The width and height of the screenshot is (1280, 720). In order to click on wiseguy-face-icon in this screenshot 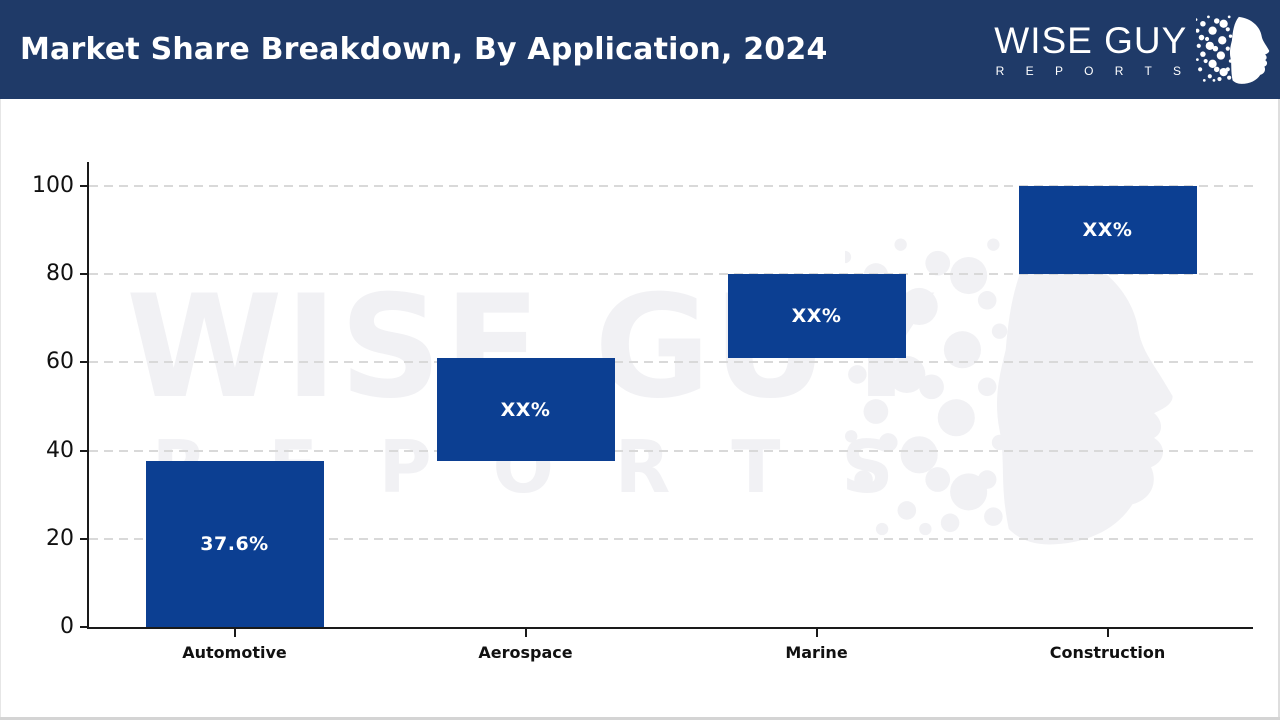, I will do `click(1233, 49)`.